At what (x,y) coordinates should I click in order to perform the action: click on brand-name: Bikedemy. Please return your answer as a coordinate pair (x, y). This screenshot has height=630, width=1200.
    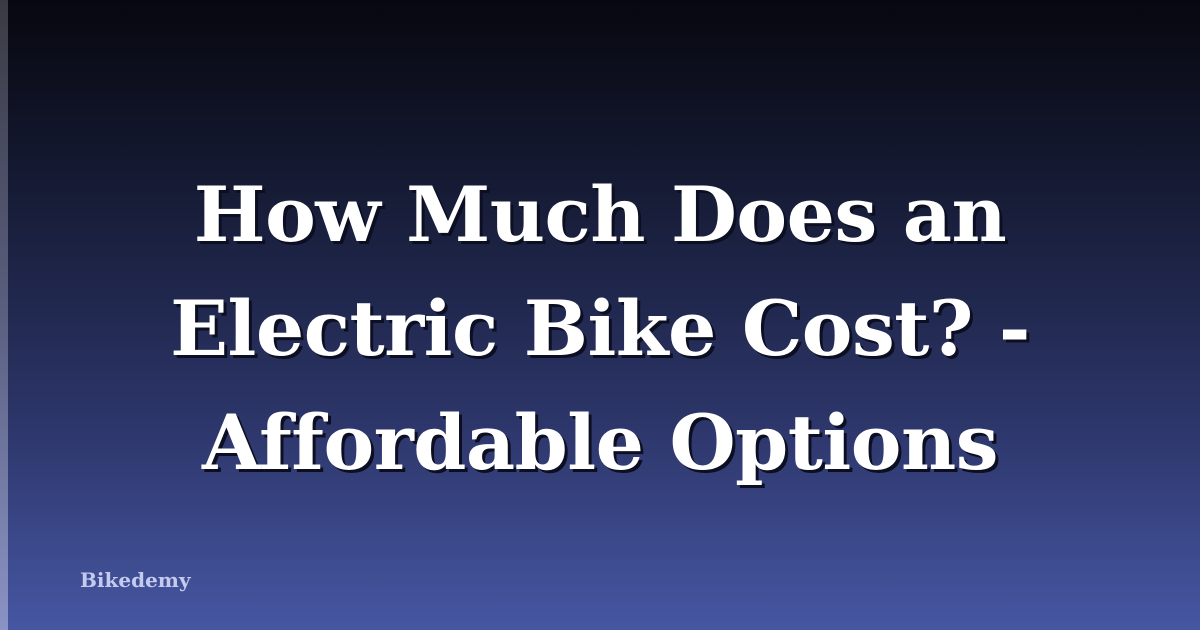
    Looking at the image, I should click on (135, 580).